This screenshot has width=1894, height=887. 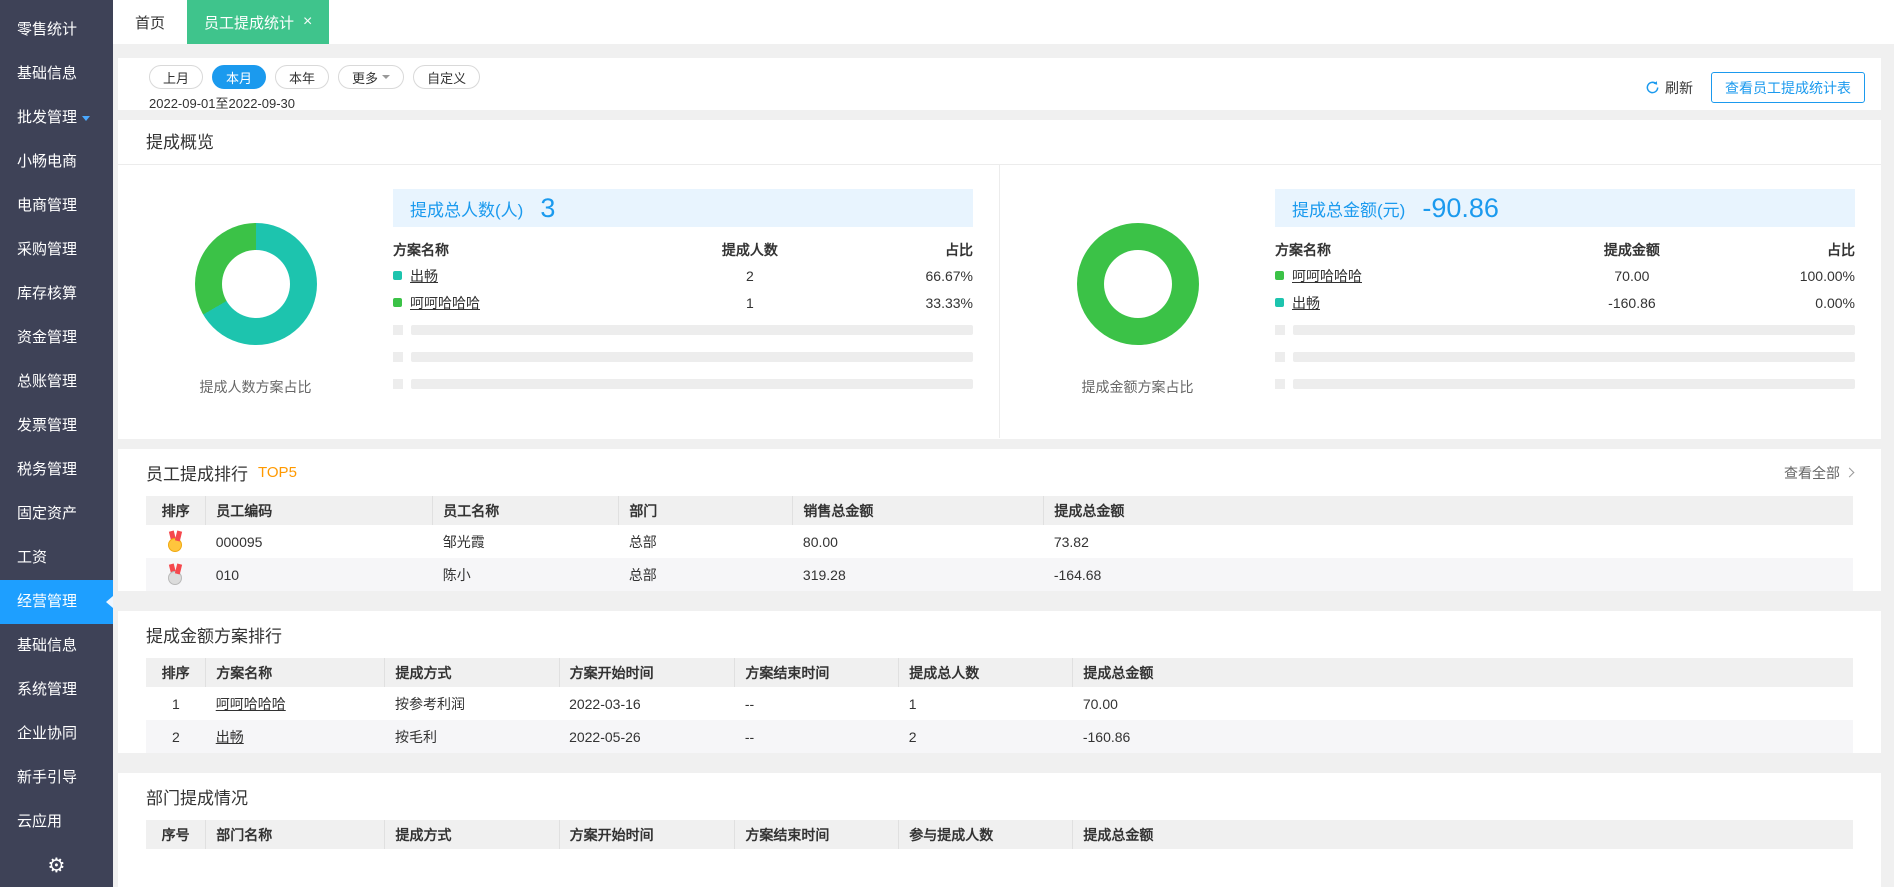 I want to click on table-header-row: 序号 部门名称 提成方式 方案开始时间 方案结束时间 参与提成人数 提成总金额, so click(x=999, y=834).